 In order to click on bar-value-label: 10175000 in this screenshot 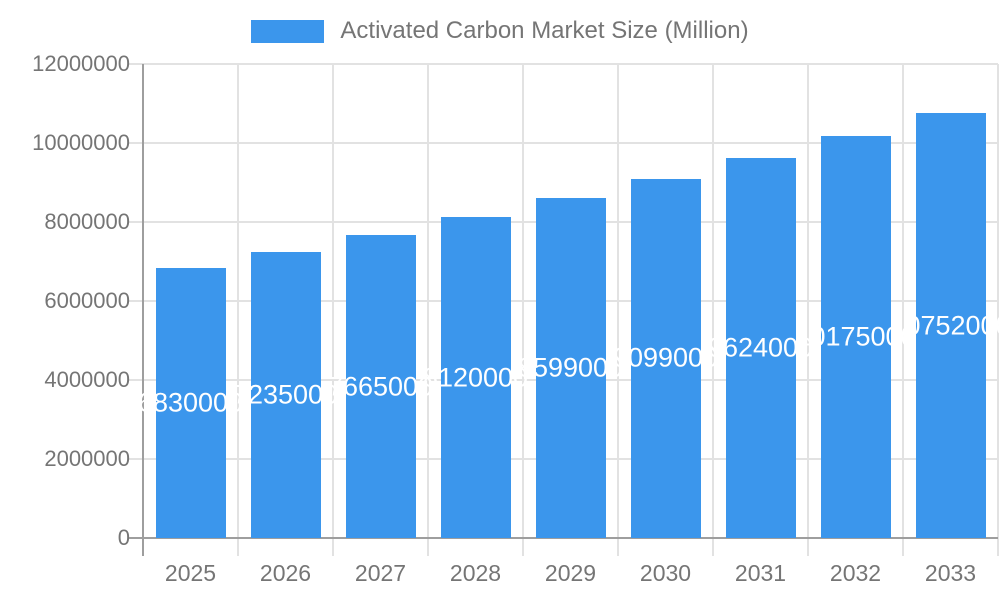, I will do `click(855, 336)`.